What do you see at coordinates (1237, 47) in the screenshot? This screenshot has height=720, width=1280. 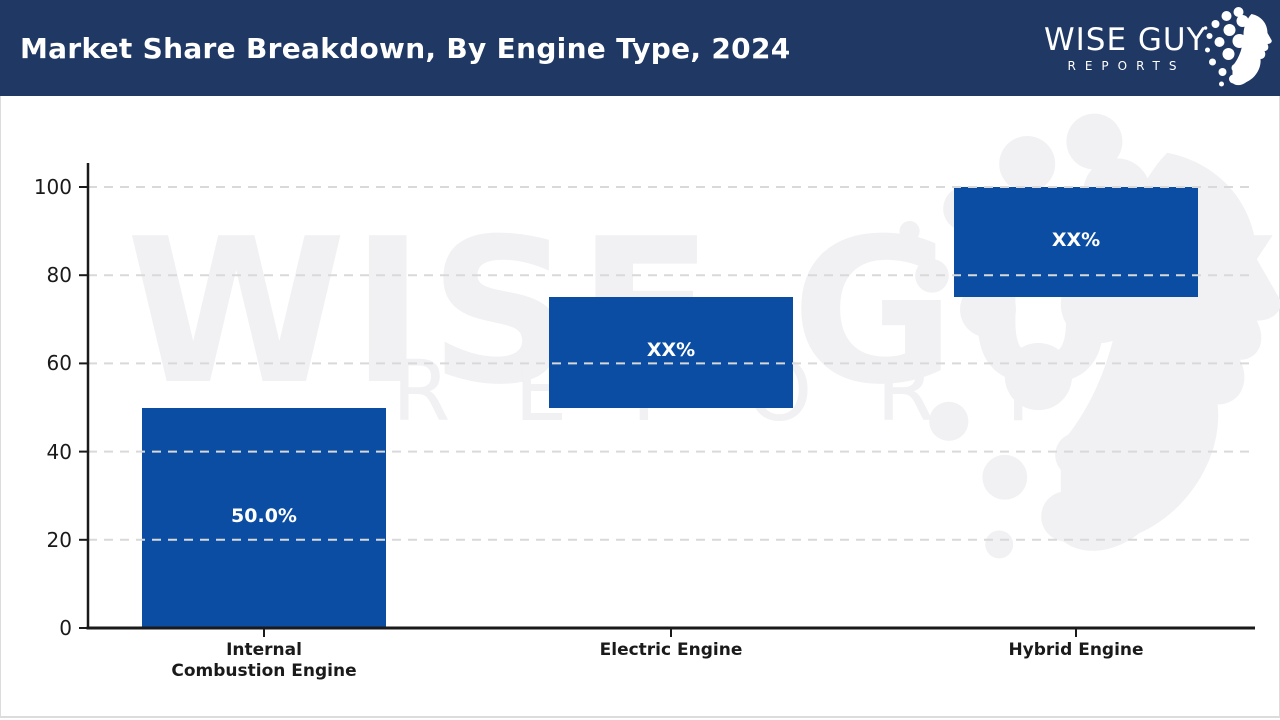 I see `logo-head-icon` at bounding box center [1237, 47].